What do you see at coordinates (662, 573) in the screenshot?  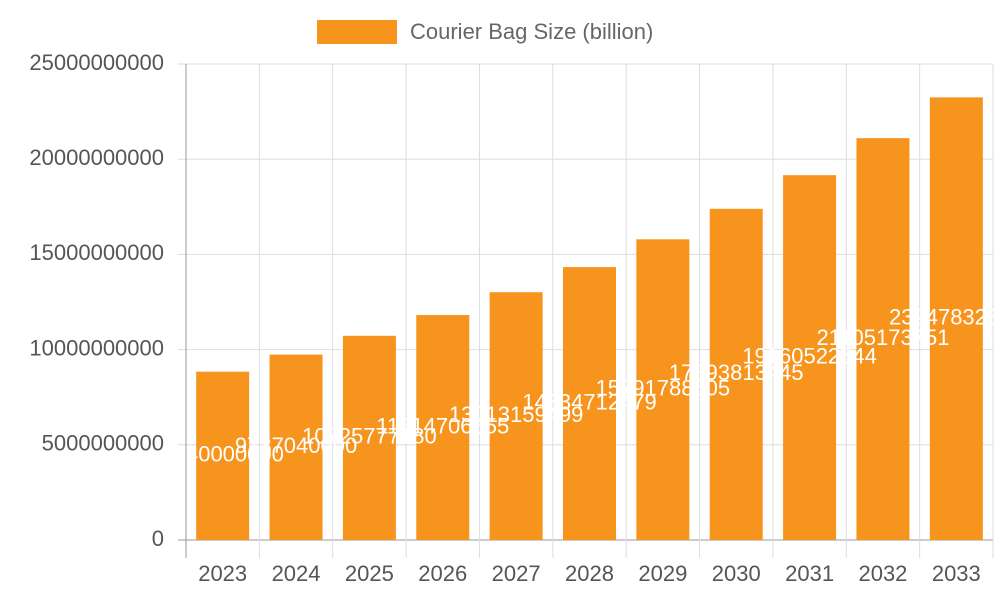 I see `x-tick-label: 2029` at bounding box center [662, 573].